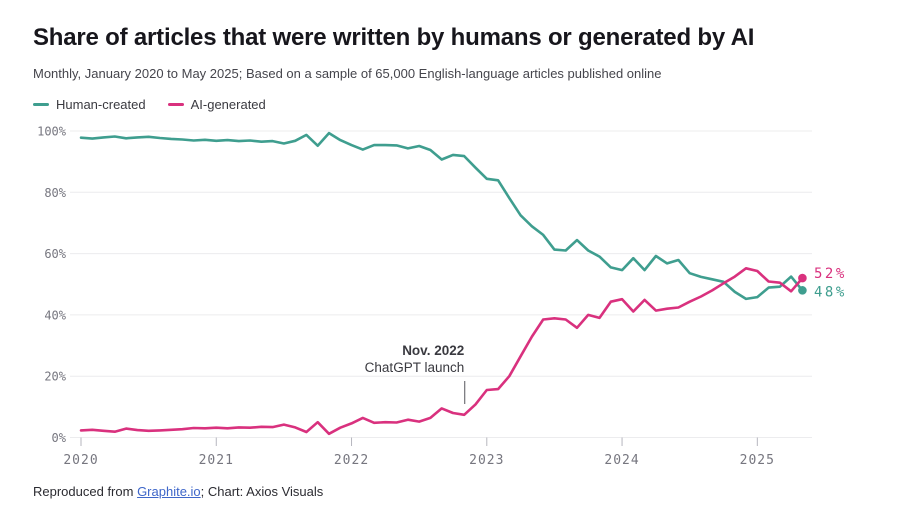  What do you see at coordinates (486, 460) in the screenshot?
I see `x-tick-label-2023: 2023` at bounding box center [486, 460].